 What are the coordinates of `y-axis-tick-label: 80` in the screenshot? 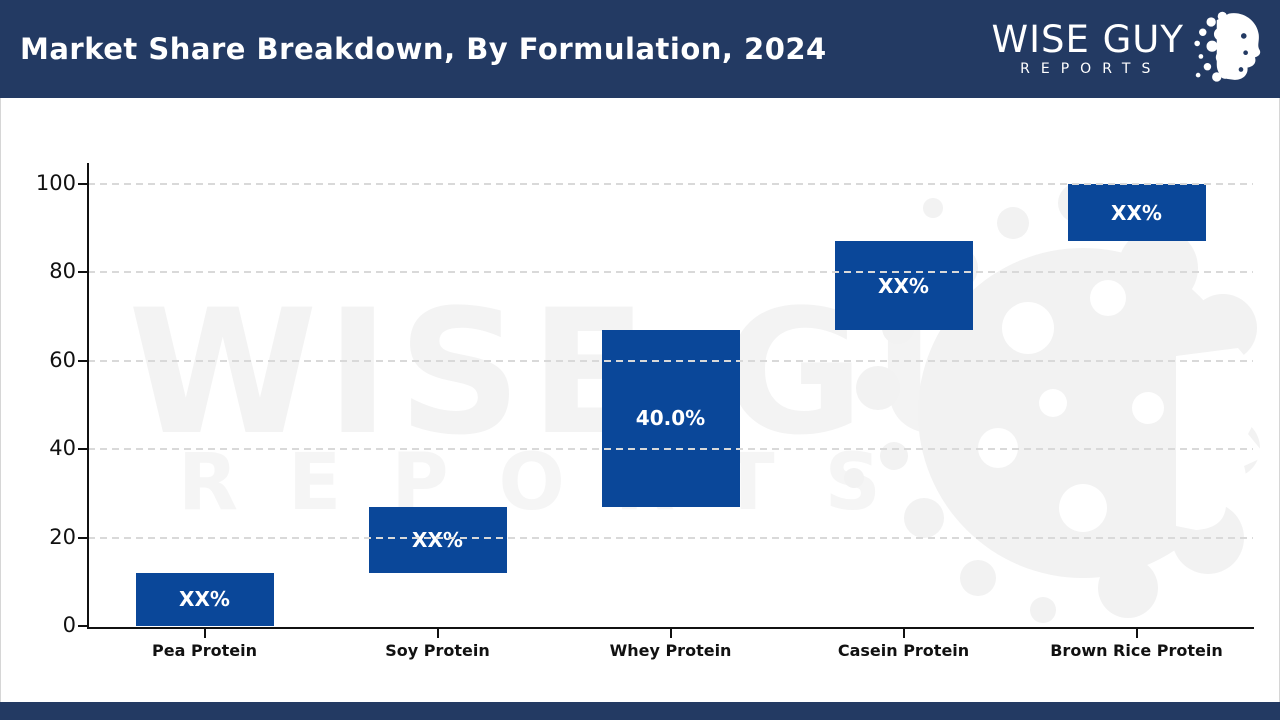 It's located at (62, 271).